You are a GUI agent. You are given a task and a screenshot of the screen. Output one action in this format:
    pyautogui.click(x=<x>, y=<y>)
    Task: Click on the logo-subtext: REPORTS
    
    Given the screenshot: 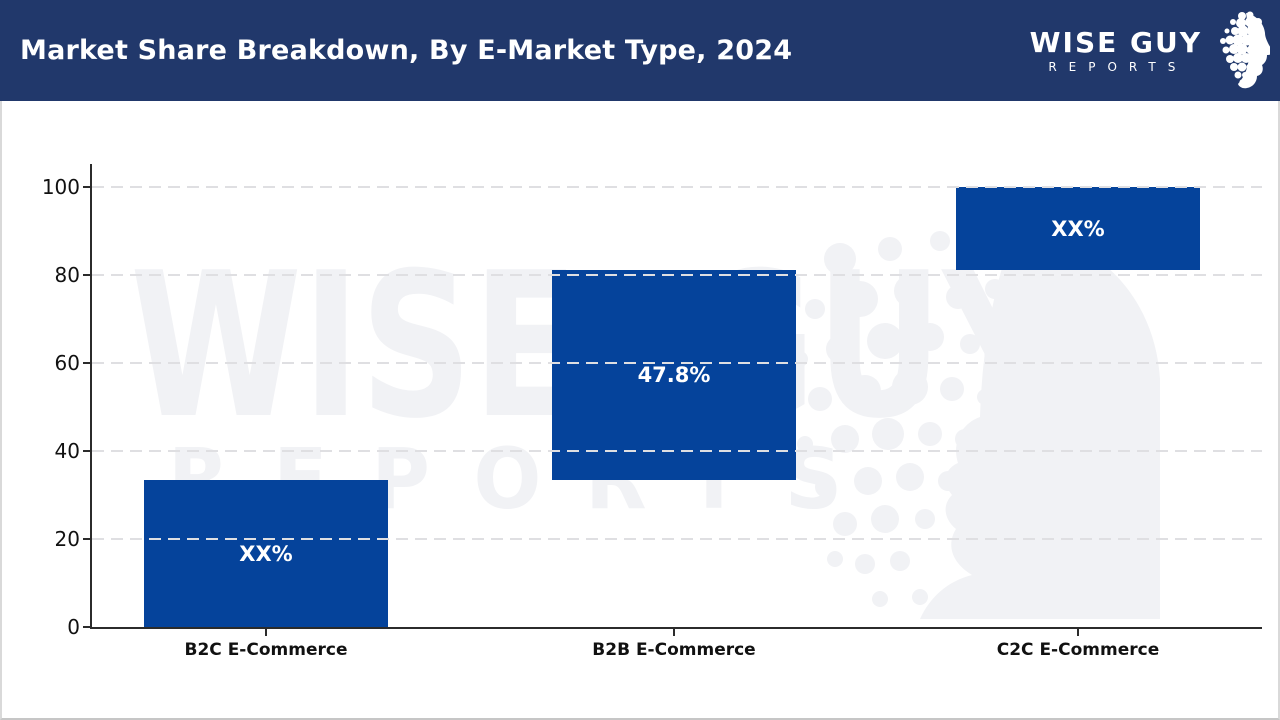 What is the action you would take?
    pyautogui.click(x=1118, y=66)
    